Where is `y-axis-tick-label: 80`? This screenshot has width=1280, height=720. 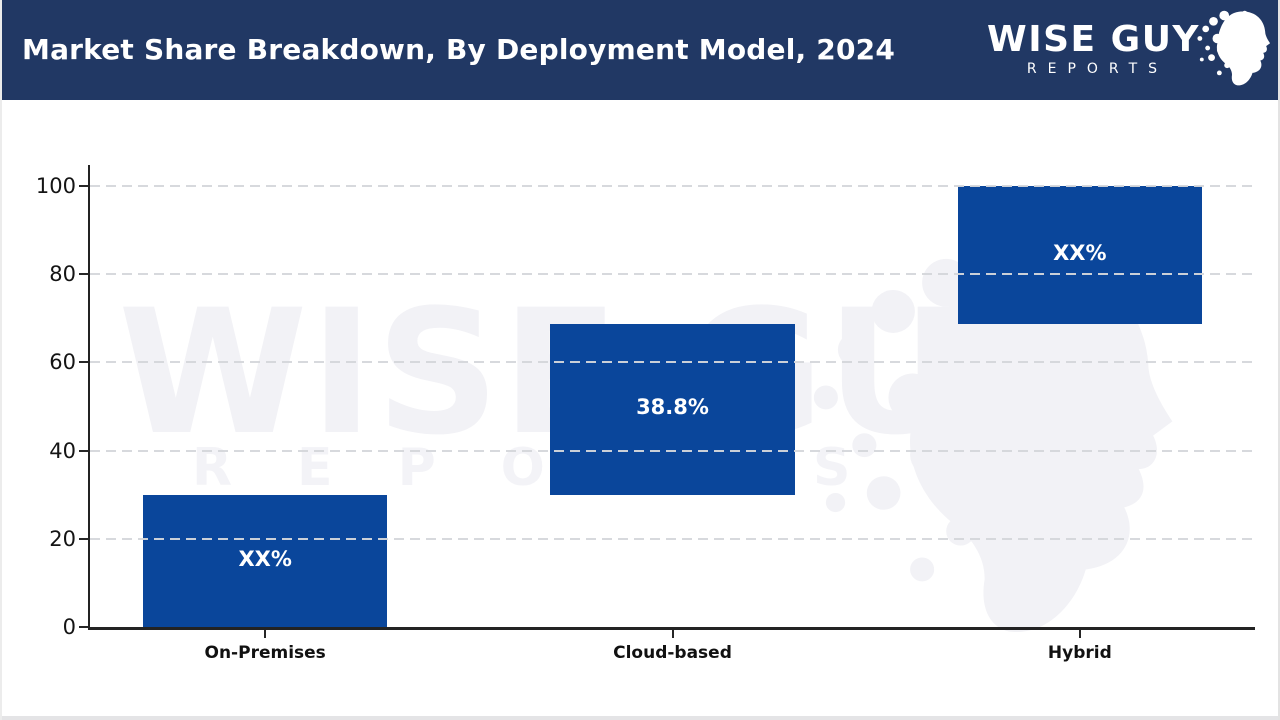 y-axis-tick-label: 80 is located at coordinates (62, 274).